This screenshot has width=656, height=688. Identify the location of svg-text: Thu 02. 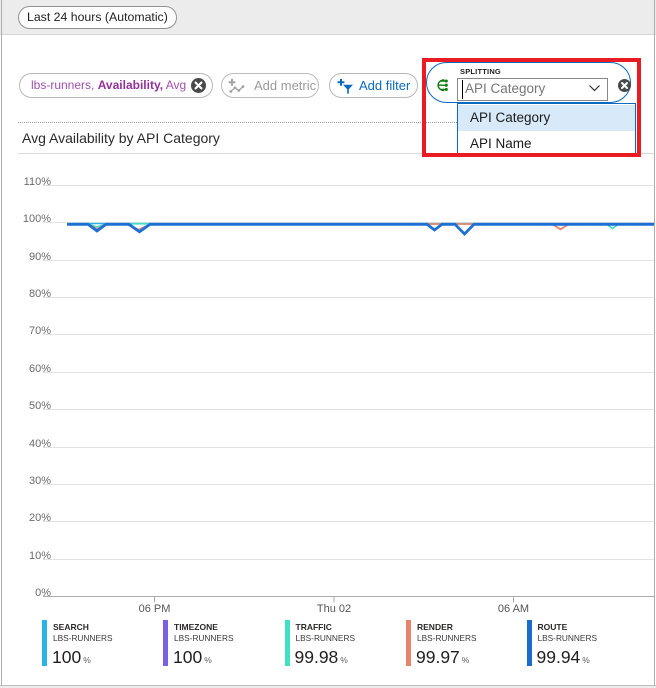
(334, 609).